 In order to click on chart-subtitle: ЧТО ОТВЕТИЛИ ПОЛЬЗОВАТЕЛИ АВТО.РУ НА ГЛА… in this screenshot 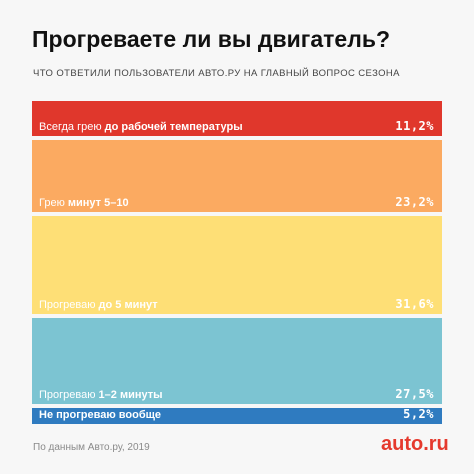, I will do `click(216, 73)`.